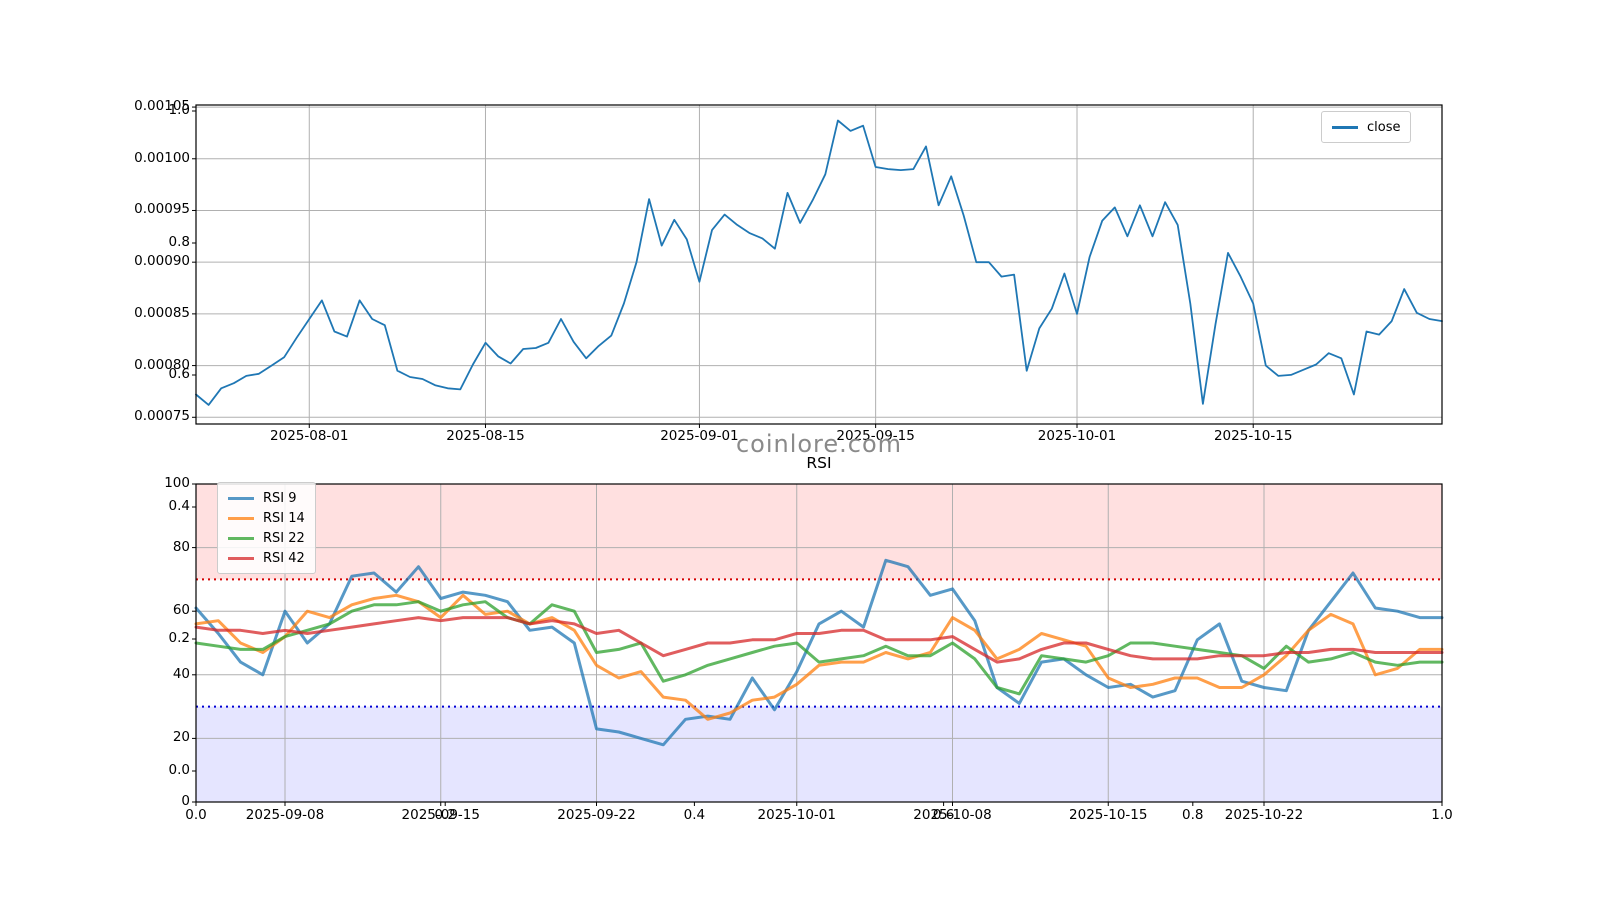  I want to click on price-y-tick-label: 0.00100, so click(162, 157).